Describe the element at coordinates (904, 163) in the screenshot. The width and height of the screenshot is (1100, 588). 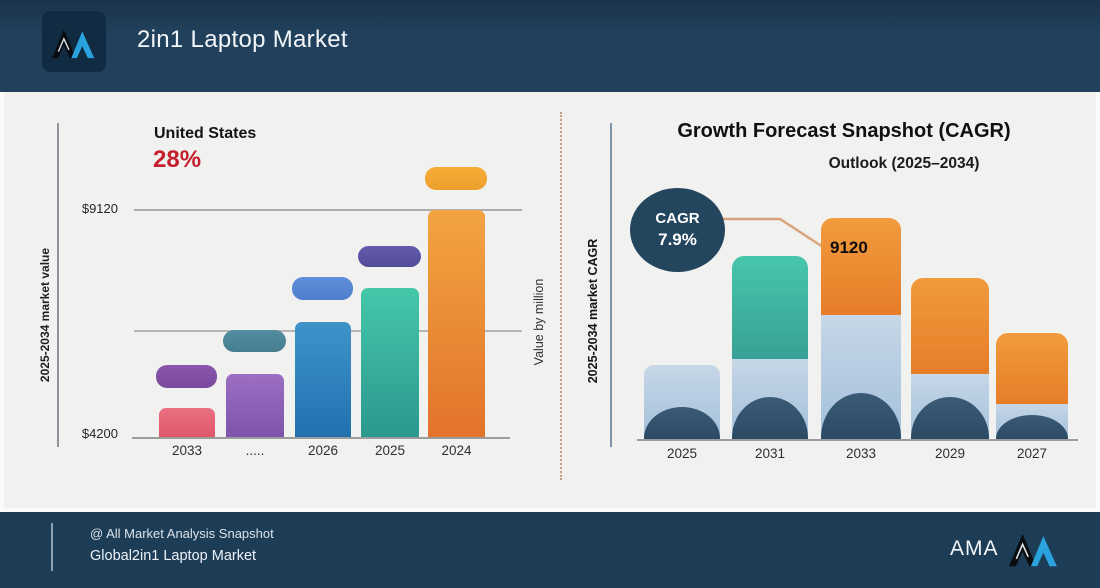
I see `right-chart-subtitle: Outlook (2025–2034)` at that location.